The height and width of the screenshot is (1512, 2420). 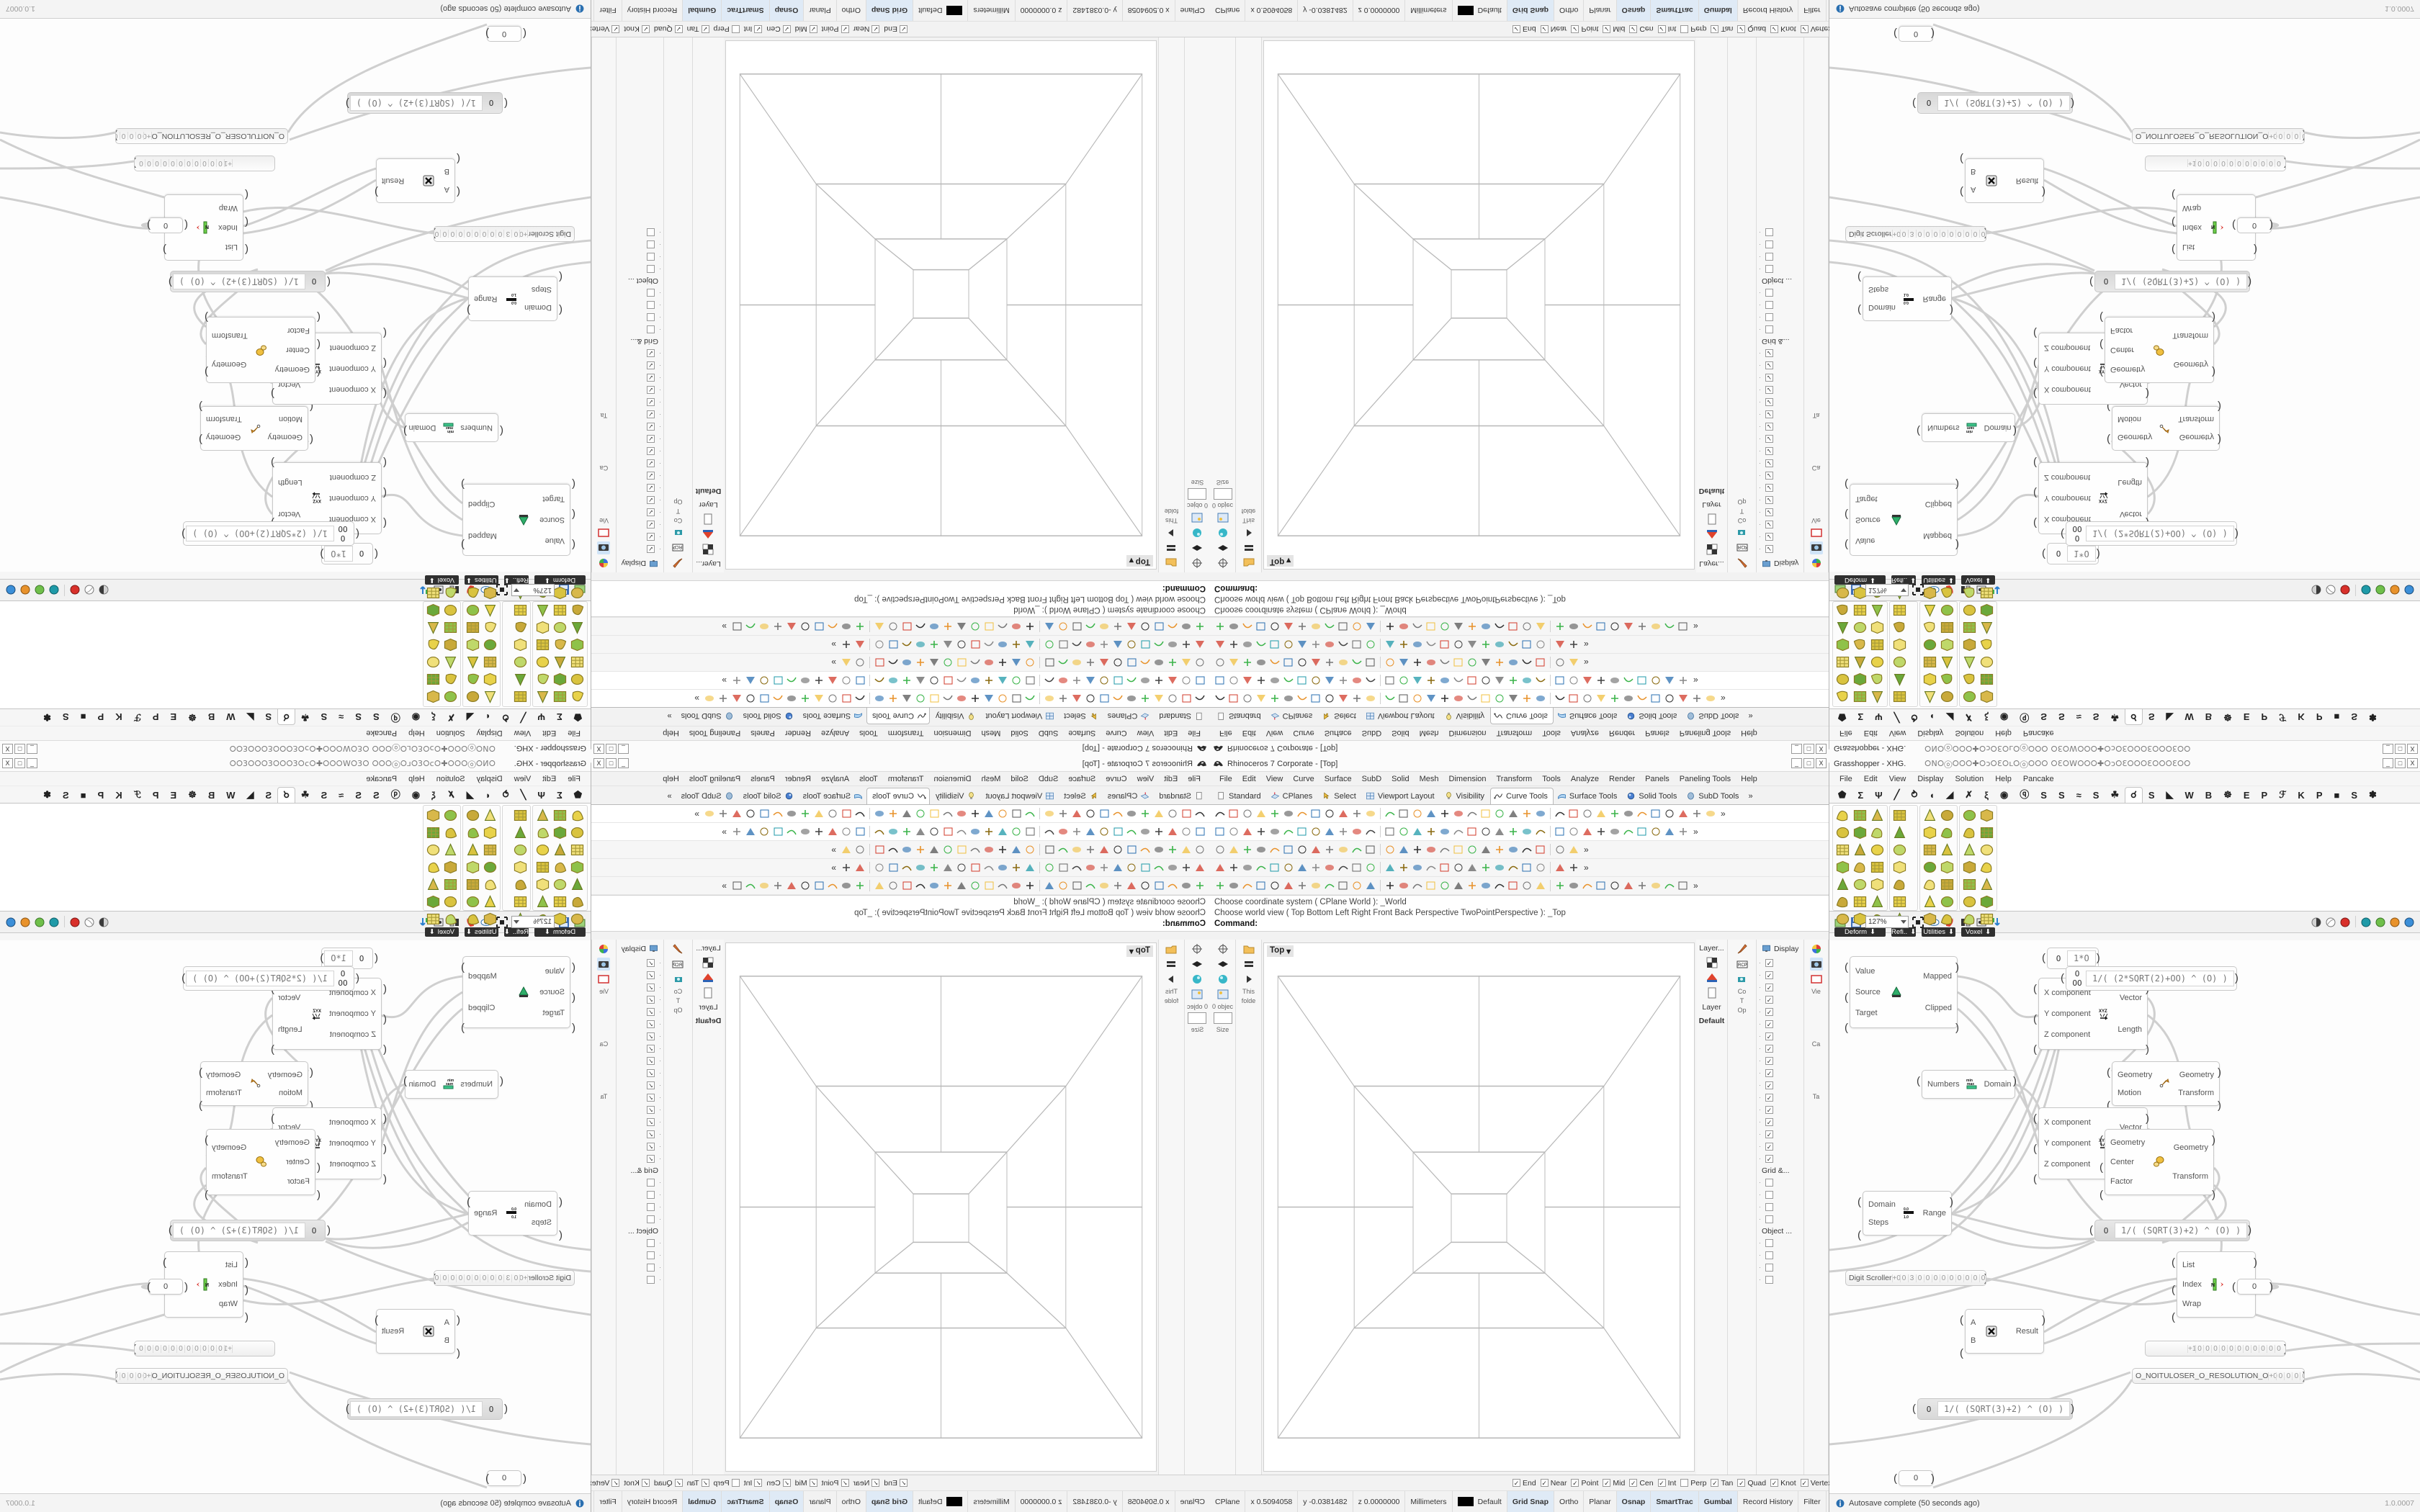 I want to click on ribbon-group-label: Voxel ⬇, so click(x=442, y=580).